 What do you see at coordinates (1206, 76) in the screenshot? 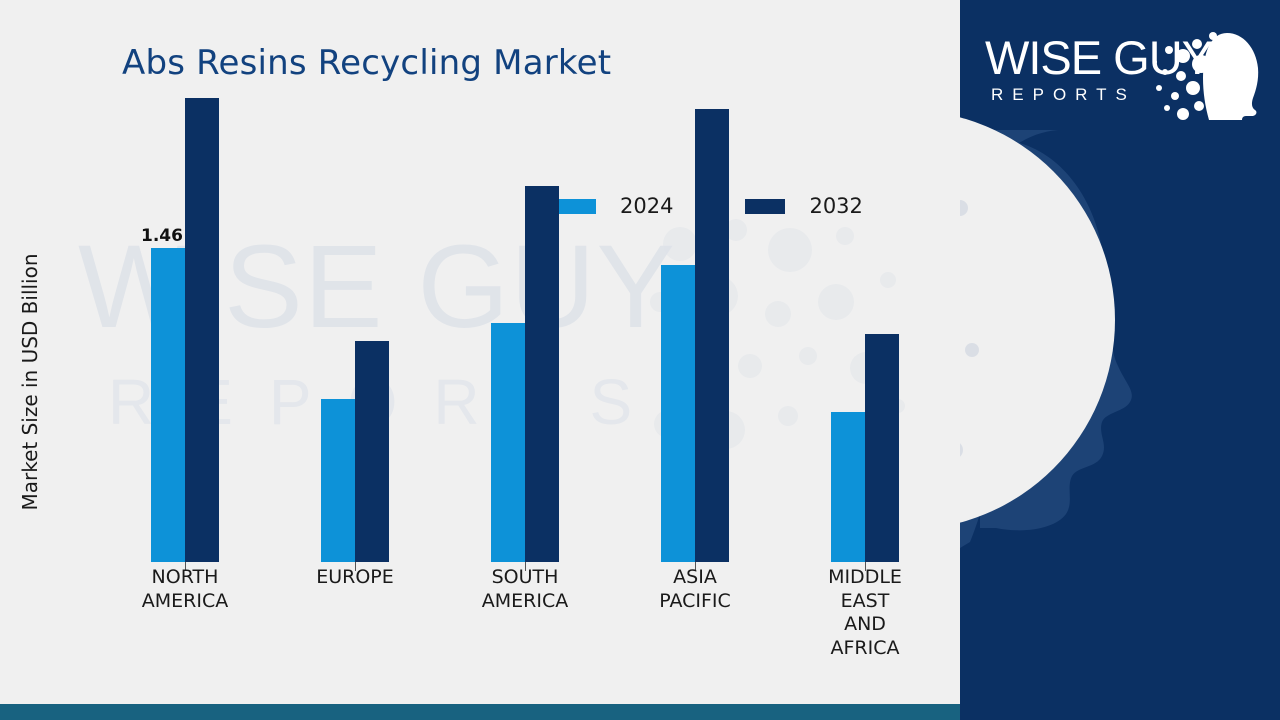
I see `brand-head-icon` at bounding box center [1206, 76].